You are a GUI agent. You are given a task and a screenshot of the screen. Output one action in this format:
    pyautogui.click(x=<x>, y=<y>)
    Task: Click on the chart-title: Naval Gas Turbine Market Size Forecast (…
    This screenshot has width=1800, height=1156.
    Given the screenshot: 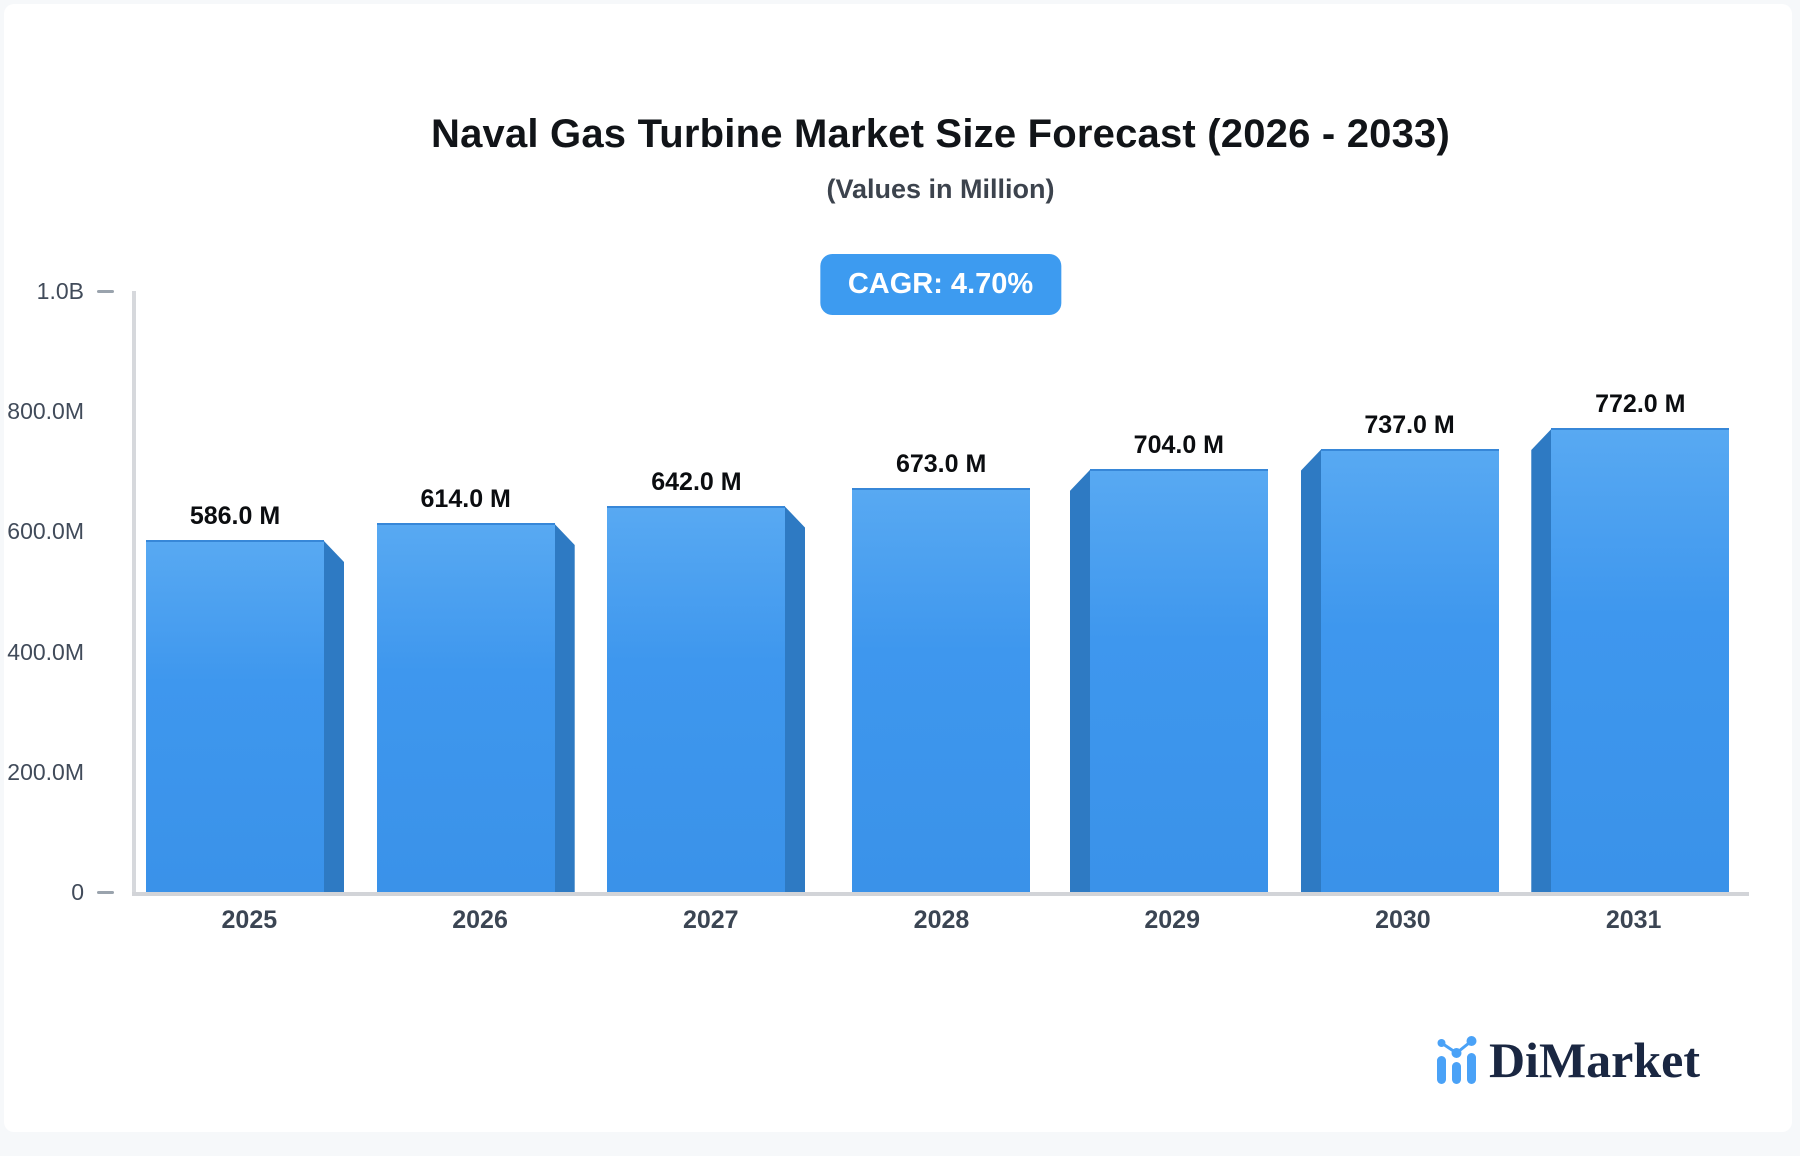 What is the action you would take?
    pyautogui.click(x=940, y=134)
    